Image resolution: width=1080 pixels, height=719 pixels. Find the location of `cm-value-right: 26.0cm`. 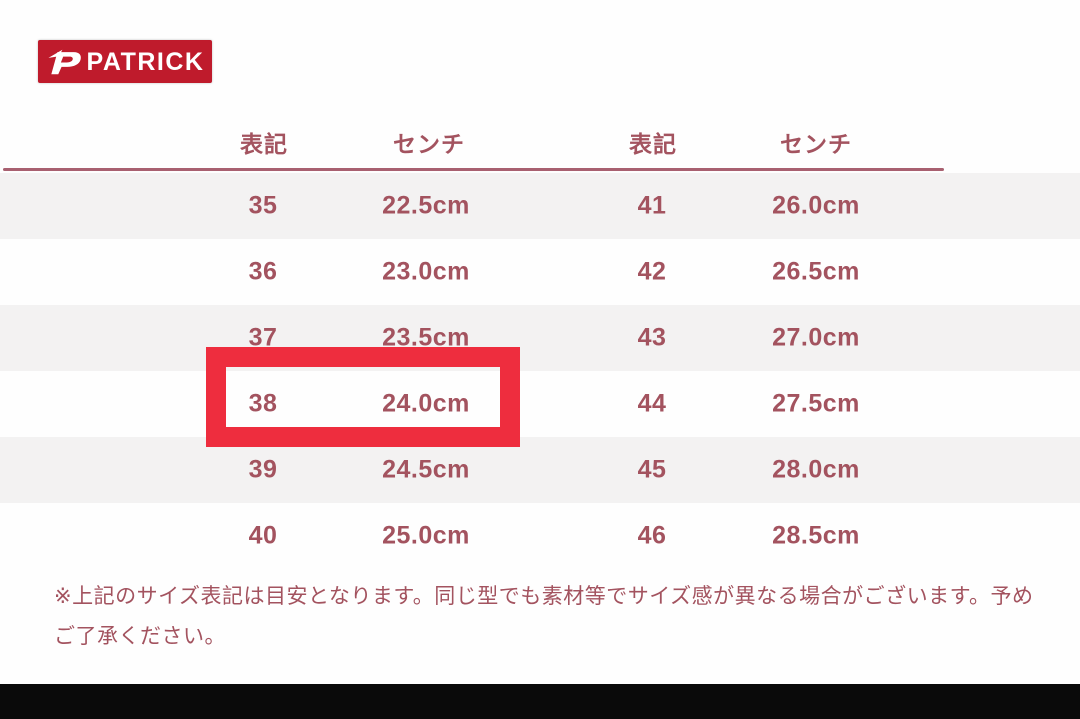

cm-value-right: 26.0cm is located at coordinates (816, 205).